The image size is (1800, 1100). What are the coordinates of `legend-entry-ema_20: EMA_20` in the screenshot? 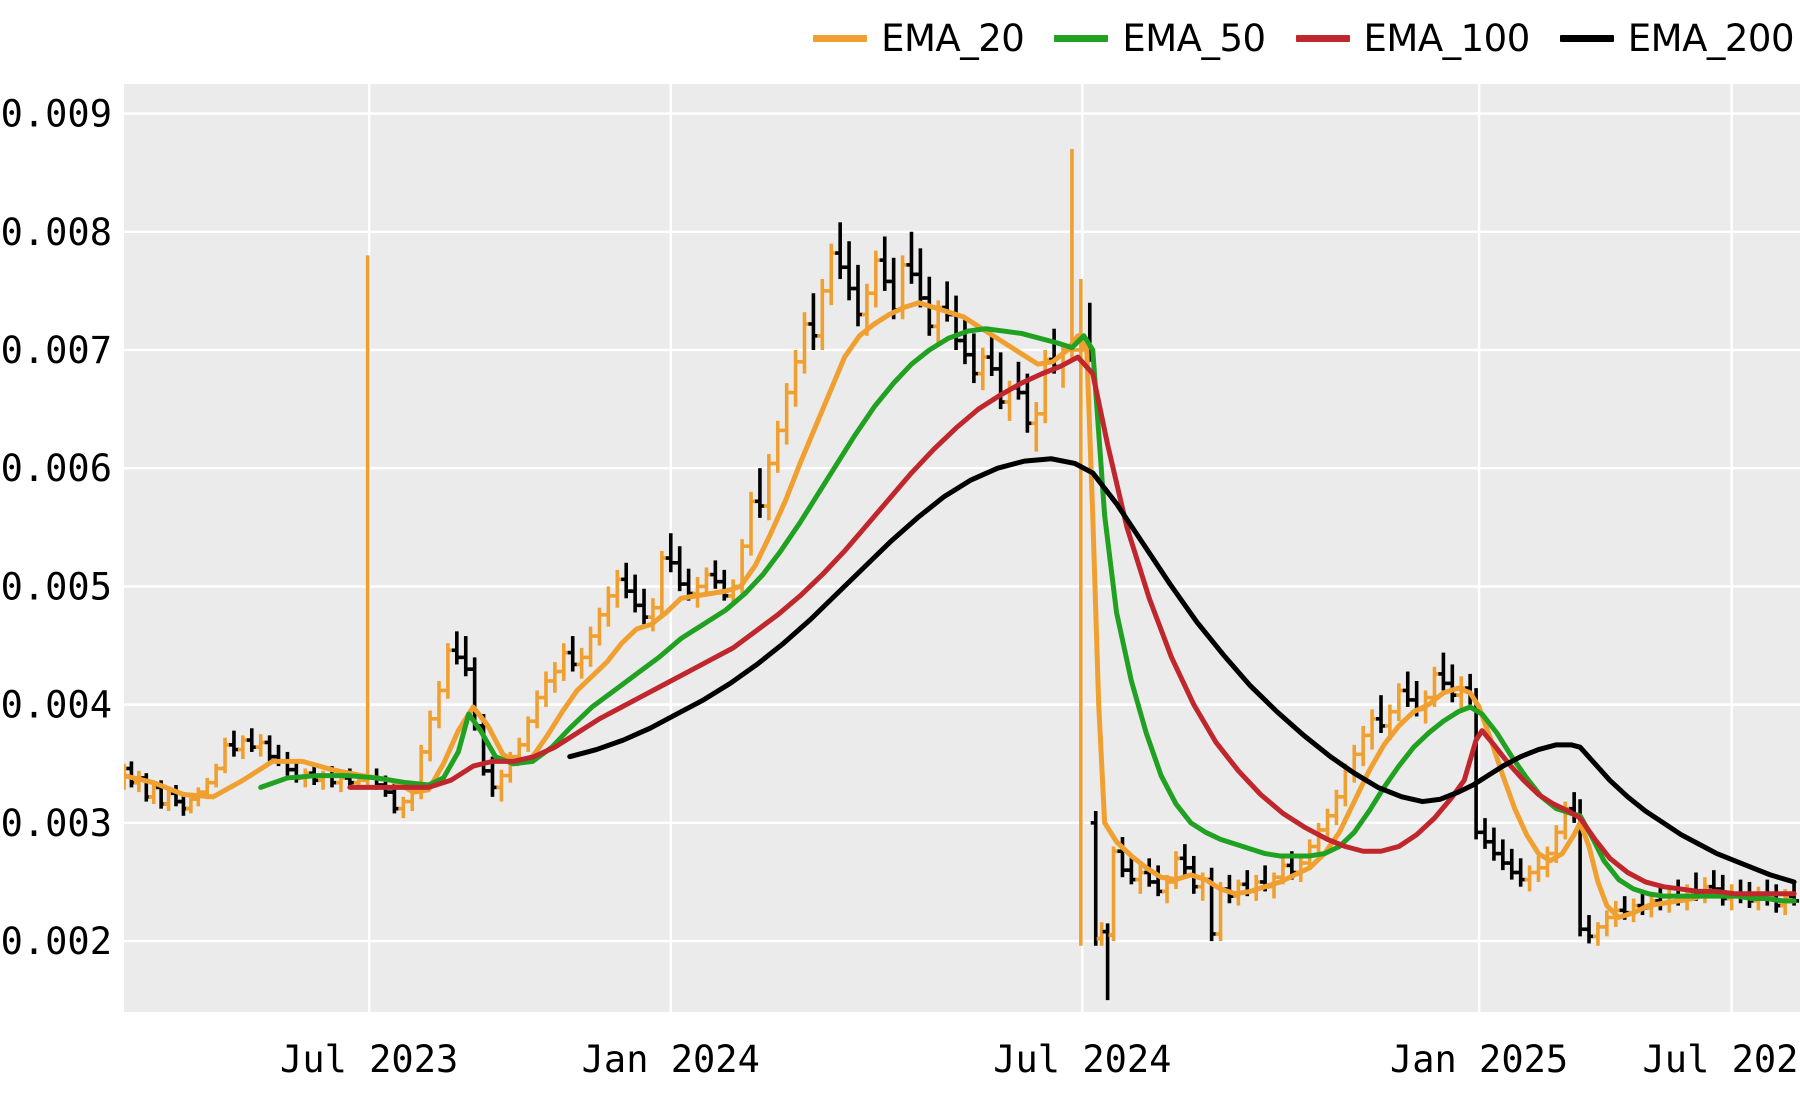 It's located at (919, 38).